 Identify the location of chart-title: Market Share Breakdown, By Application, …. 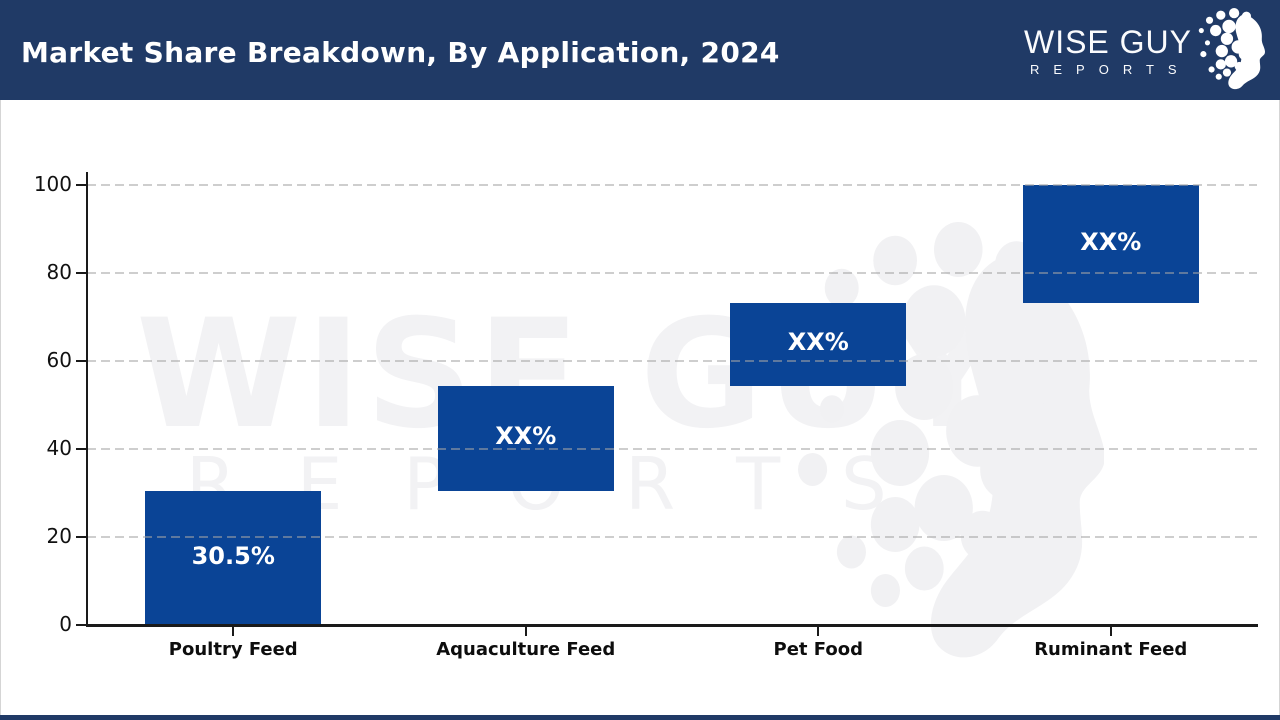
(400, 52).